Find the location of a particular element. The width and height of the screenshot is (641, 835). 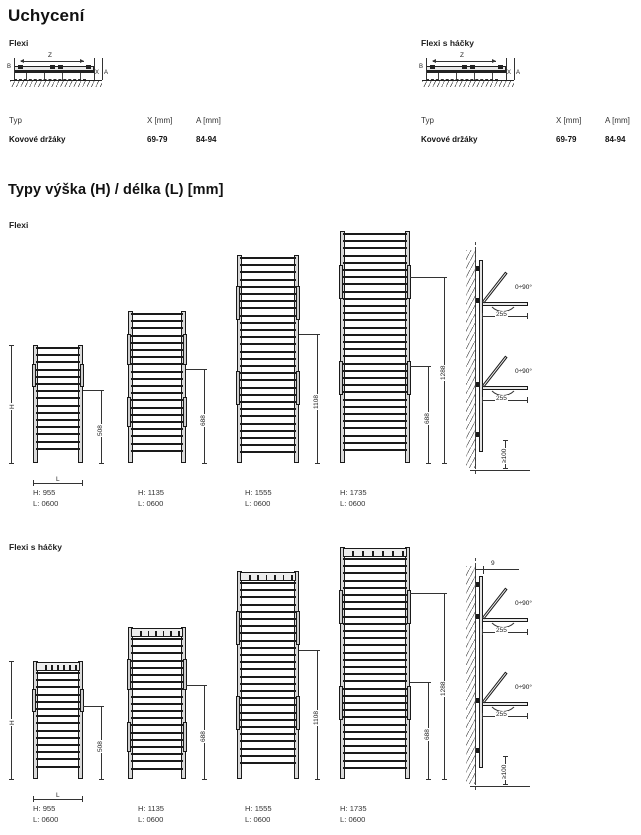

table-cell-a: 84-94 is located at coordinates (206, 139).